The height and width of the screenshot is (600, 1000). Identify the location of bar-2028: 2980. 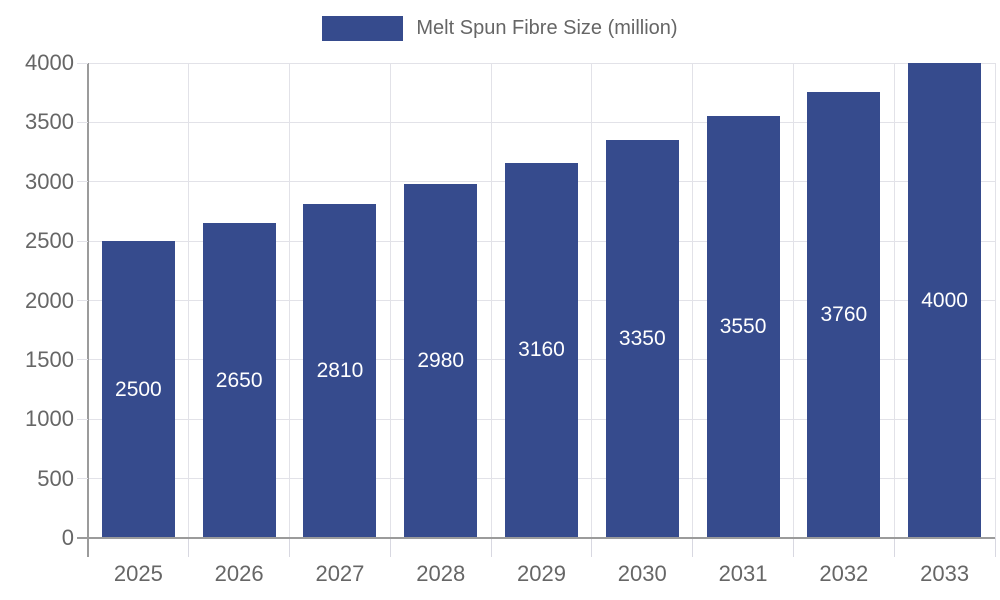
(441, 361).